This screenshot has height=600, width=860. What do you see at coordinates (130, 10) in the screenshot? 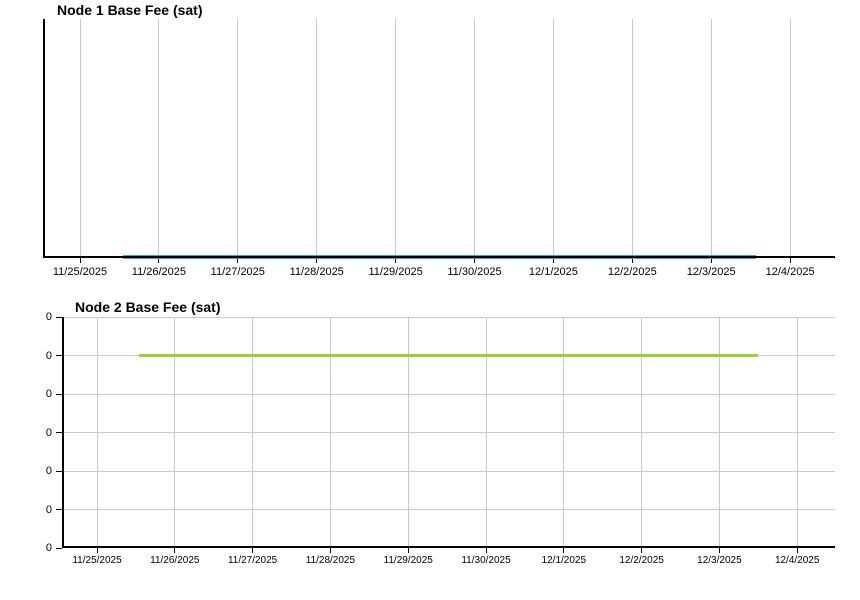
I see `node1-chart-title: Node 1 Base Fee (sat)` at bounding box center [130, 10].